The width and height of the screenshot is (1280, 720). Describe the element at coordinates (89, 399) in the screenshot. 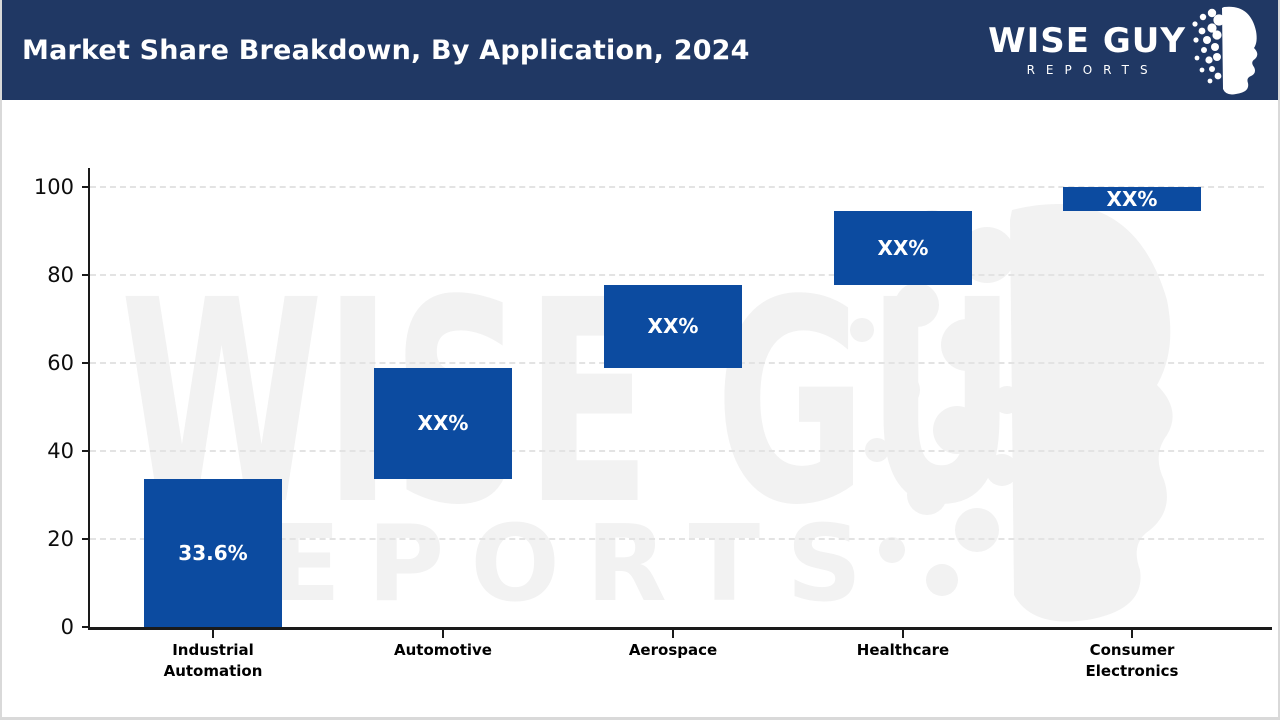

I see `y-axis-spine` at that location.